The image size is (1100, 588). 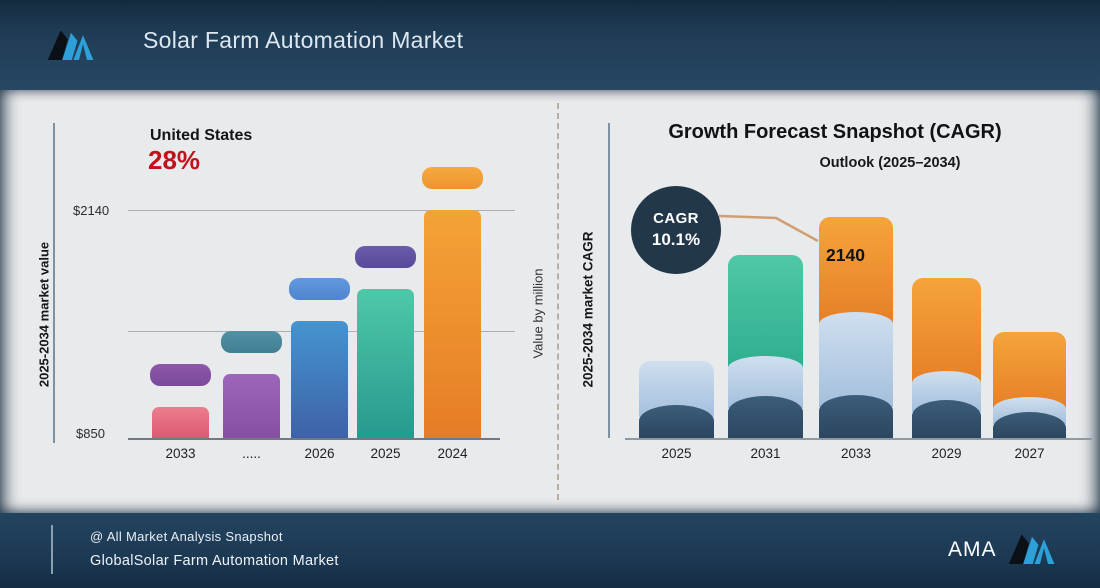 I want to click on footer-vertical-rule, so click(x=52, y=549).